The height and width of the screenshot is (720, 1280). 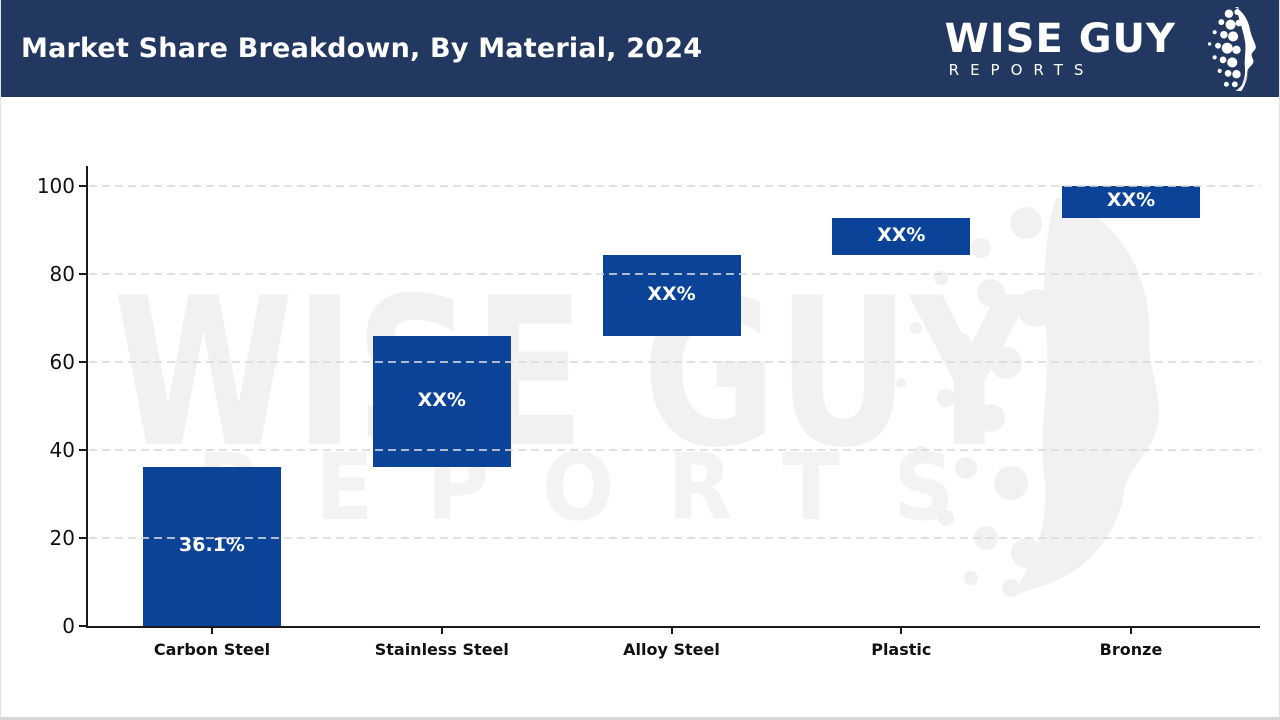 I want to click on x-axis-label: Alloy Steel, so click(x=671, y=649).